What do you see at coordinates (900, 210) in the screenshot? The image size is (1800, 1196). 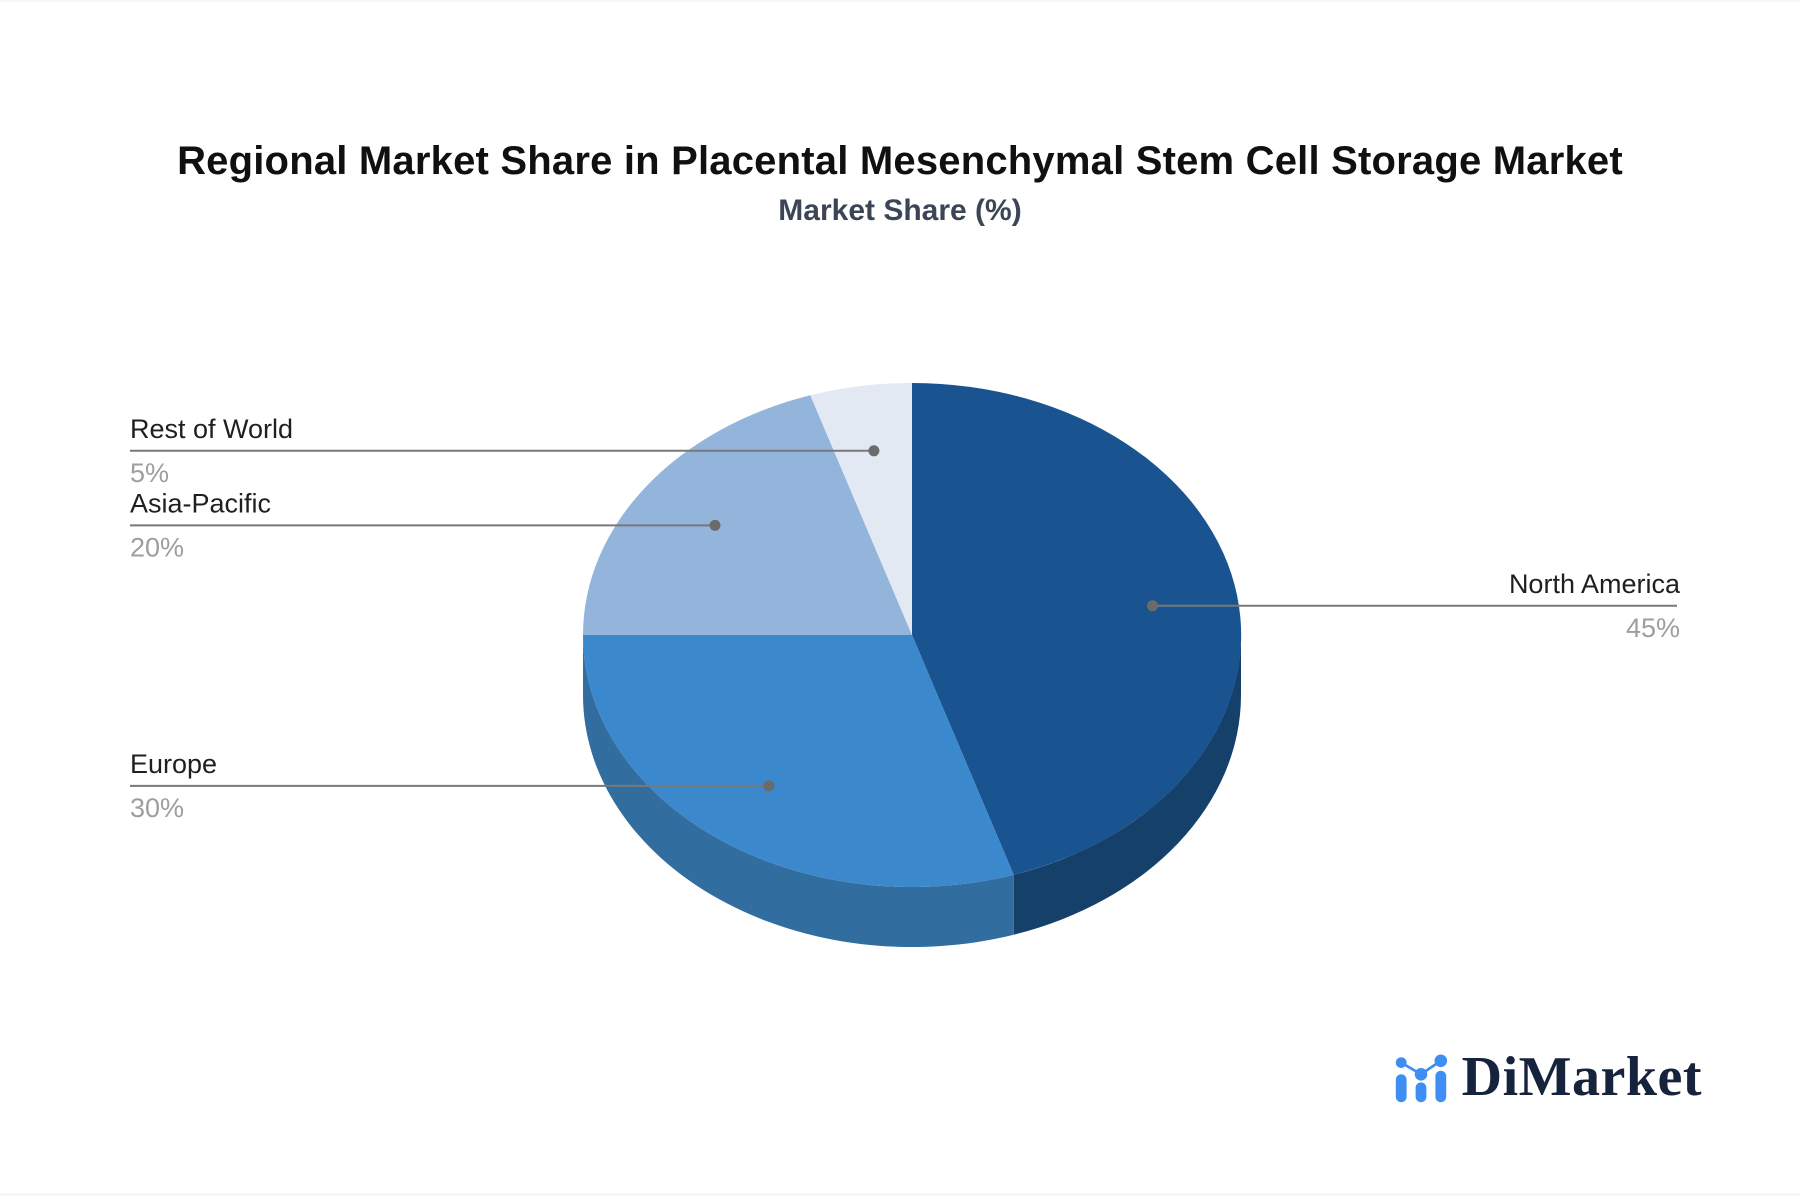 I see `chart-subtitle: Market Share (%)` at bounding box center [900, 210].